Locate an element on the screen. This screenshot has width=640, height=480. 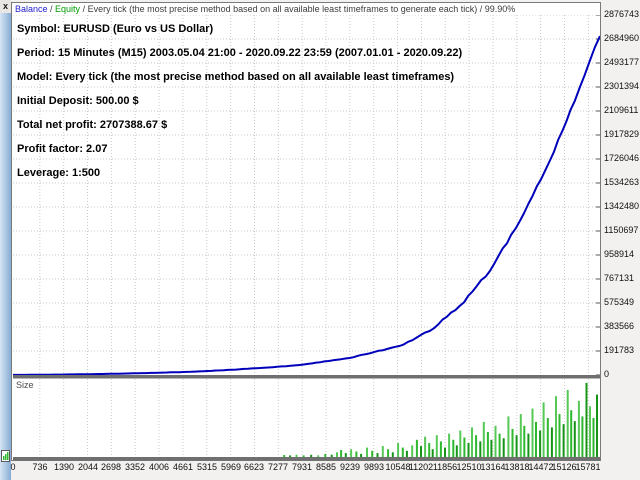
x-axis-label: 5969 is located at coordinates (231, 467).